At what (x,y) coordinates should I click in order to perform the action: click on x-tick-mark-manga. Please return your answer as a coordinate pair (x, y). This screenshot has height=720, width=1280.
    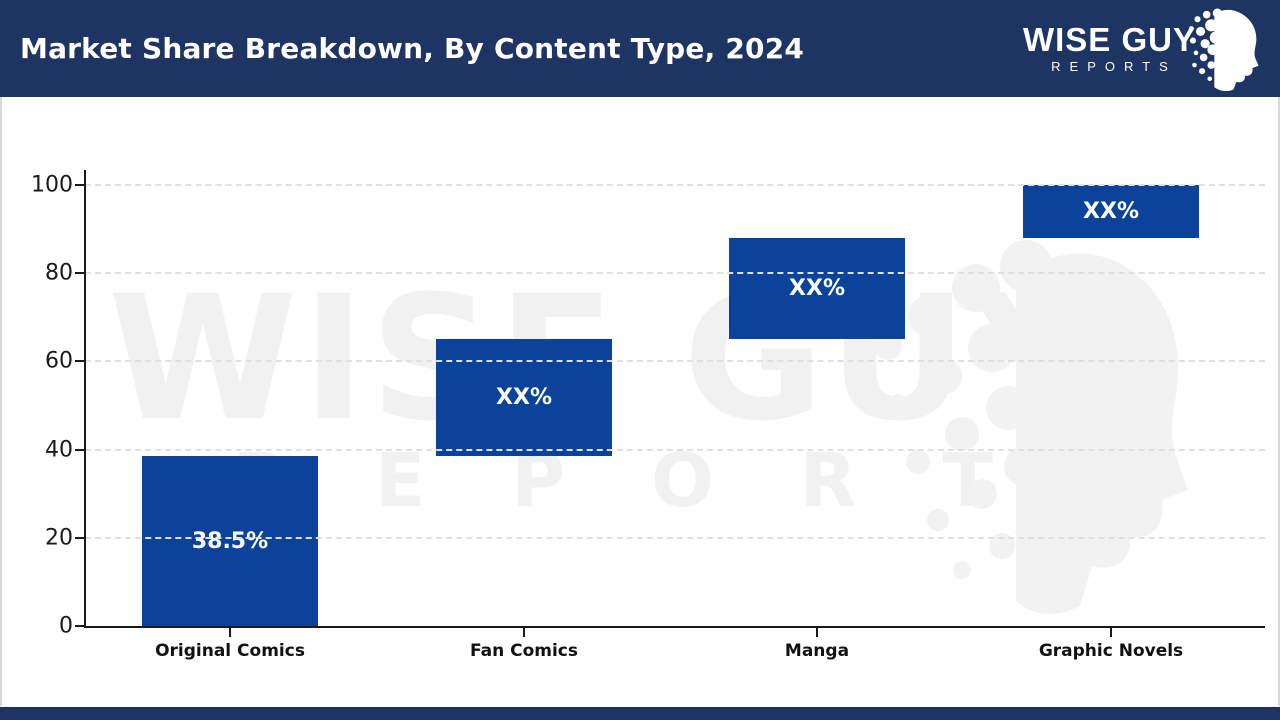
    Looking at the image, I should click on (817, 632).